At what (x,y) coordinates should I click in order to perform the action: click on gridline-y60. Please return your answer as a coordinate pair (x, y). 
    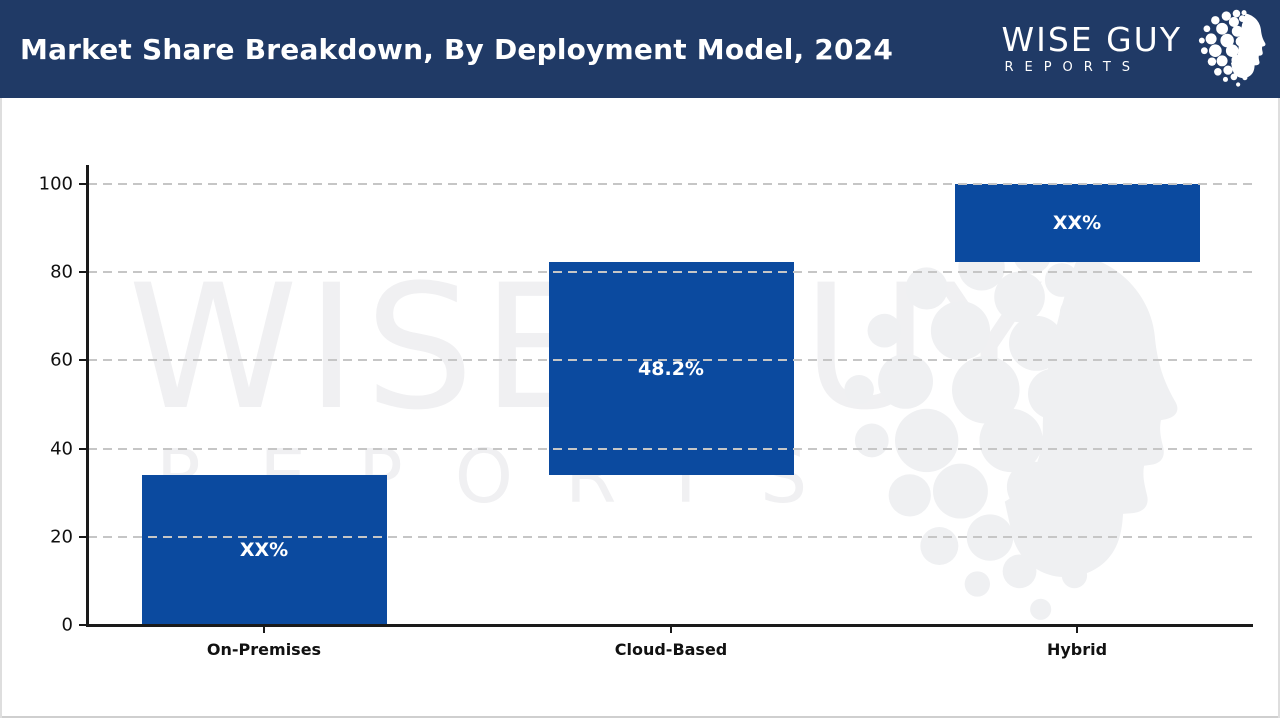
    Looking at the image, I should click on (670, 360).